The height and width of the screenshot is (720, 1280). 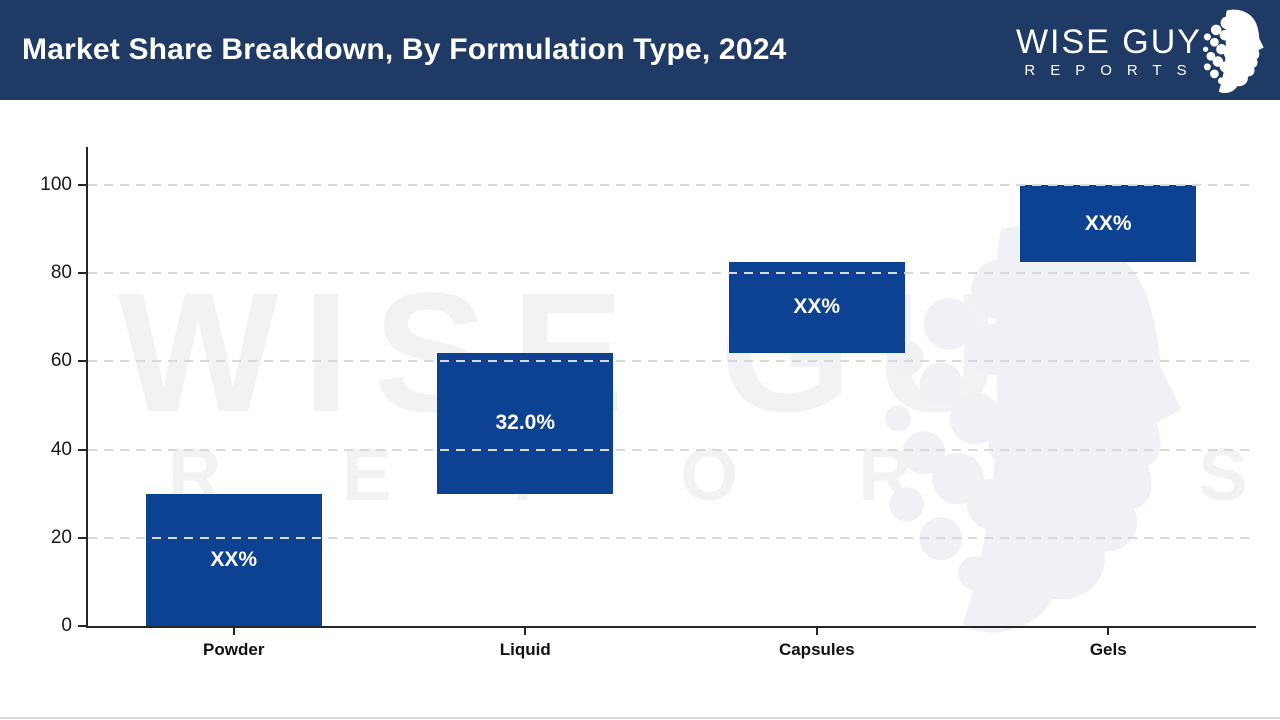 What do you see at coordinates (1108, 41) in the screenshot?
I see `logo-wordmark: WISE GUY` at bounding box center [1108, 41].